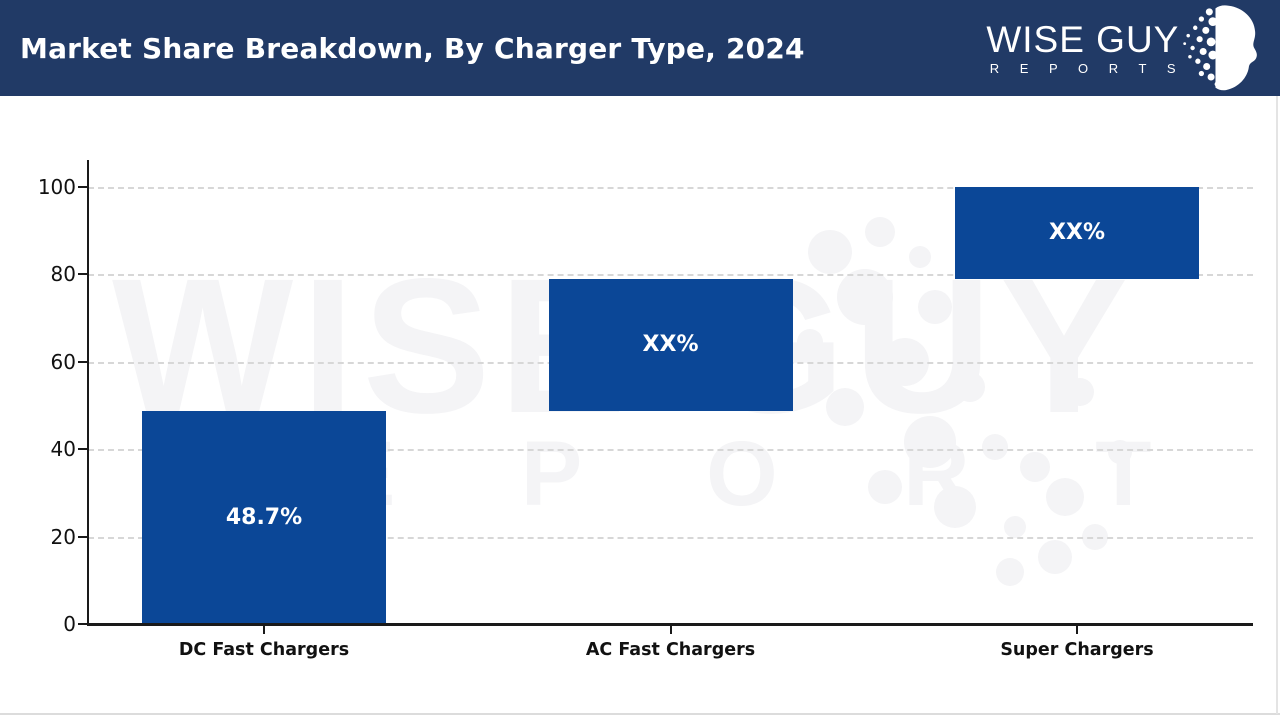 The width and height of the screenshot is (1280, 720). I want to click on right-border-line, so click(1277, 405).